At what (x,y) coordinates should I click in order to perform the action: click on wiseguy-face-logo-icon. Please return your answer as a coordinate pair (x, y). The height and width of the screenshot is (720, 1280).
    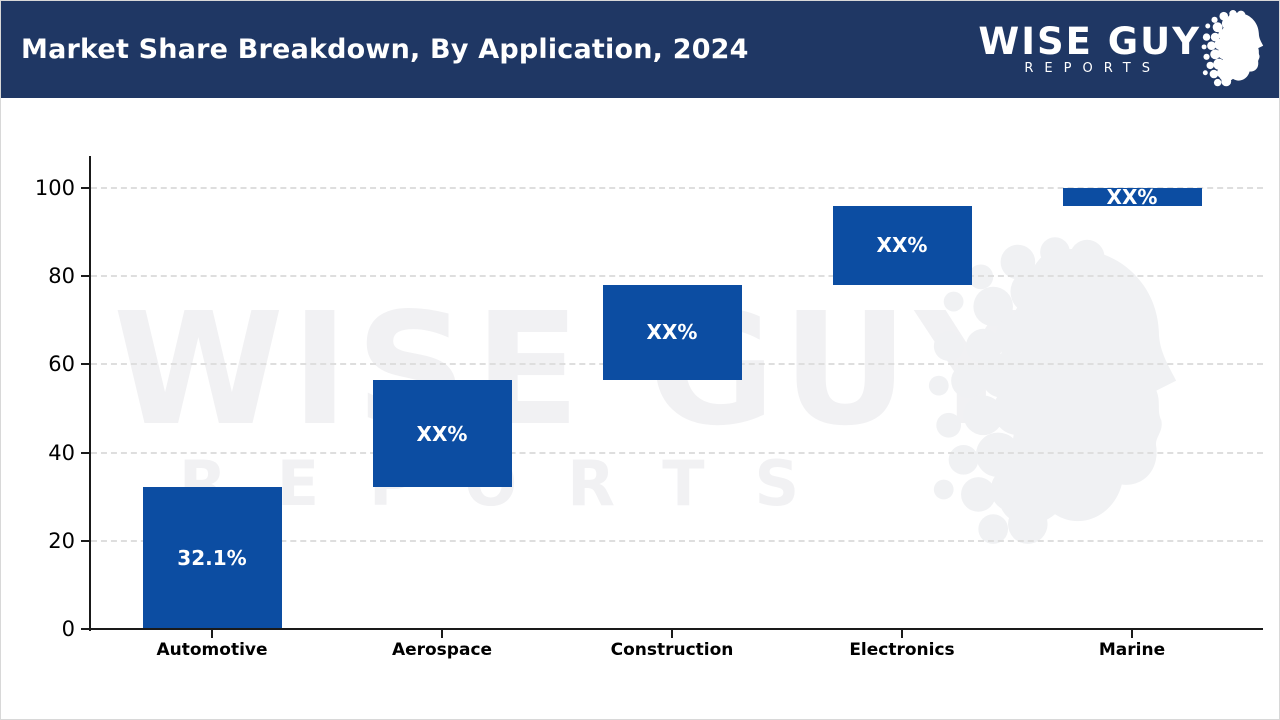
    Looking at the image, I should click on (1232, 47).